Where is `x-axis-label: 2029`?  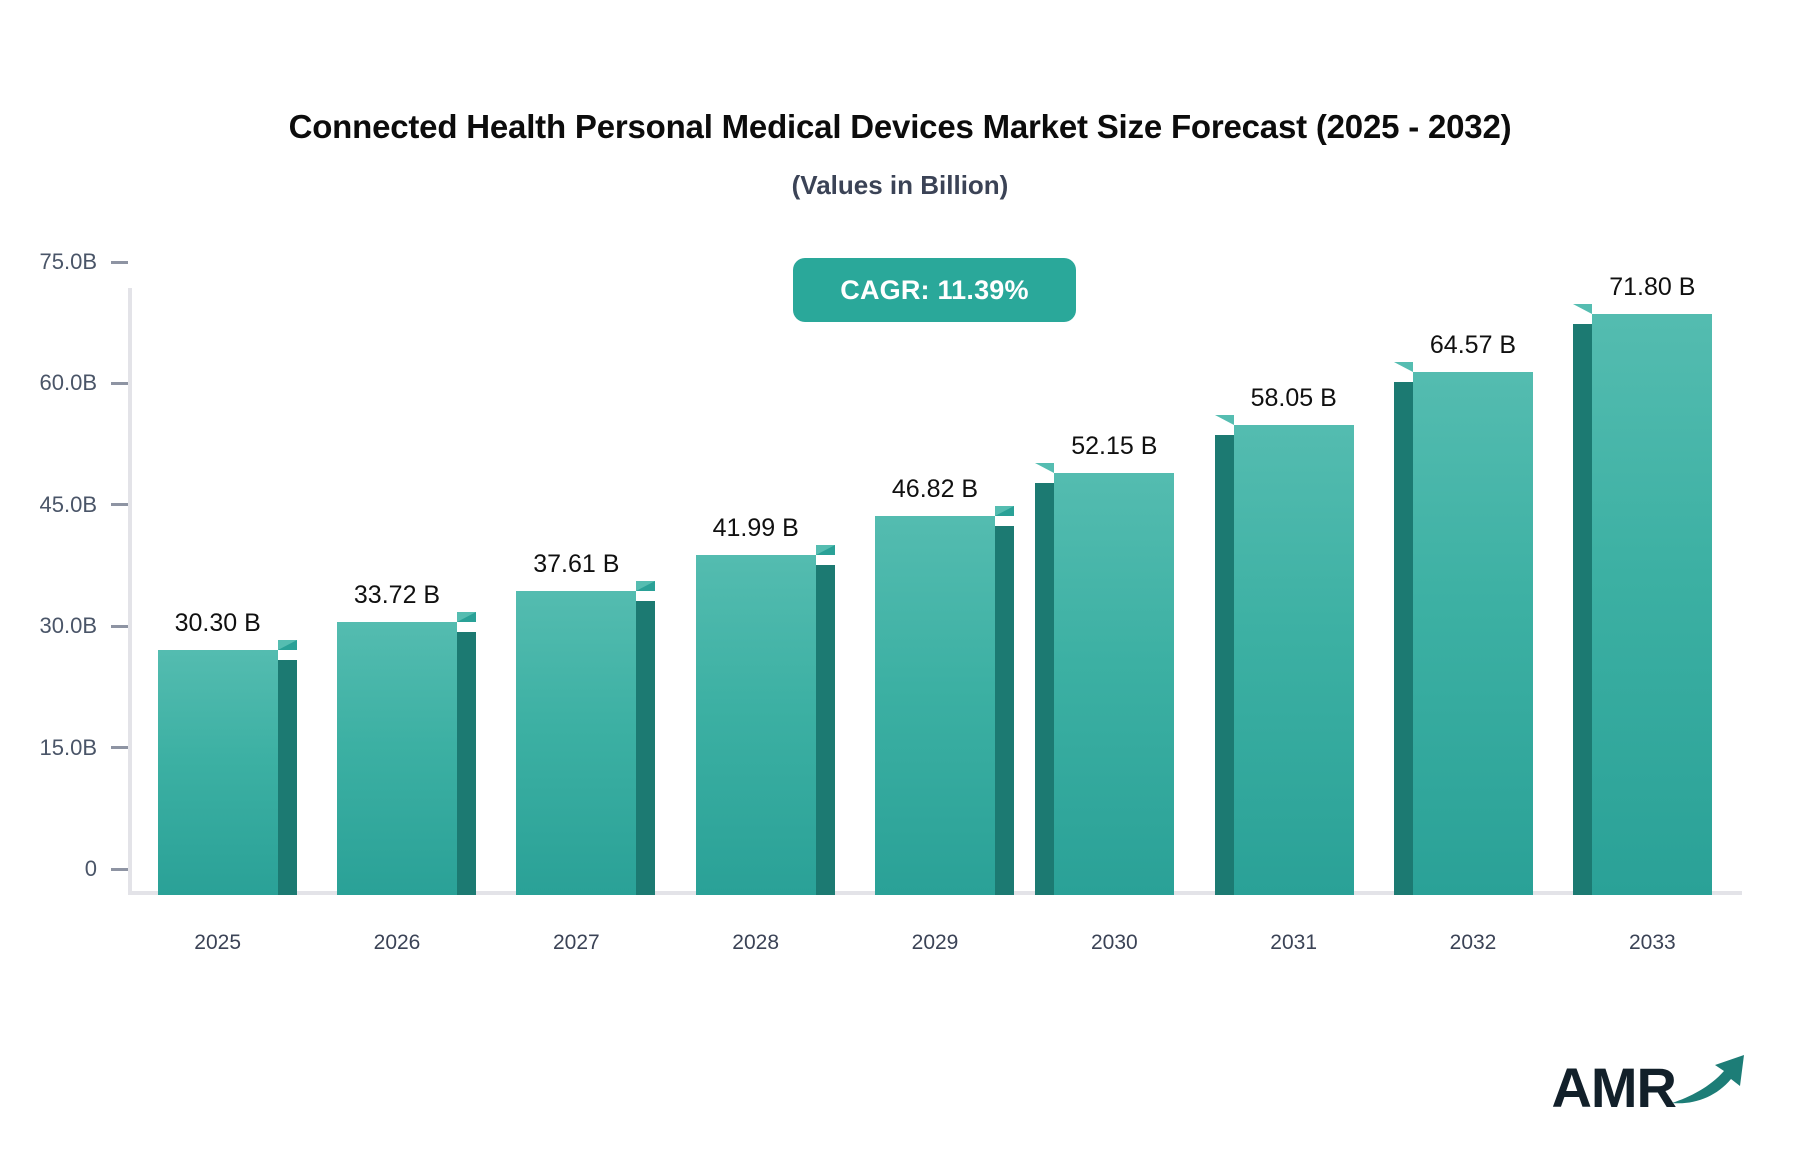
x-axis-label: 2029 is located at coordinates (935, 942).